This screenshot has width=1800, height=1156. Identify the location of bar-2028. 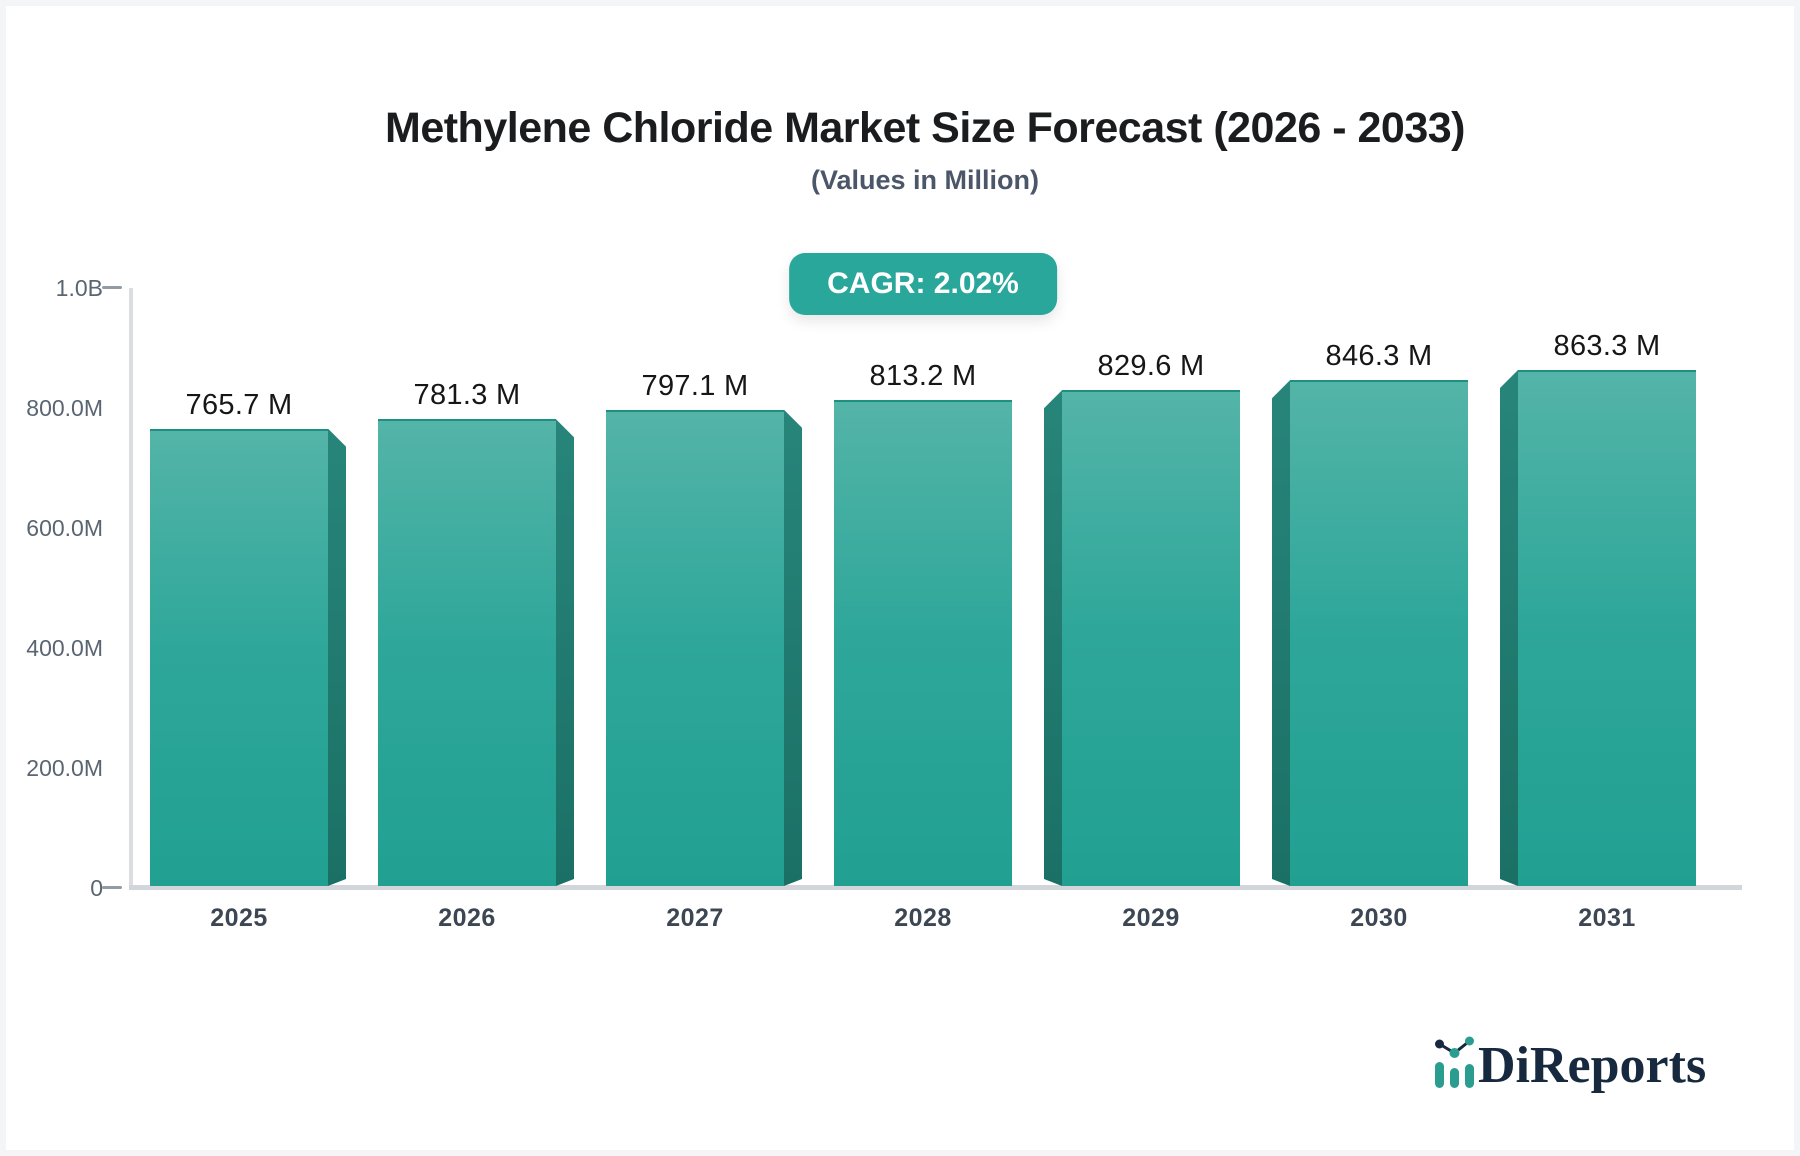
(923, 643).